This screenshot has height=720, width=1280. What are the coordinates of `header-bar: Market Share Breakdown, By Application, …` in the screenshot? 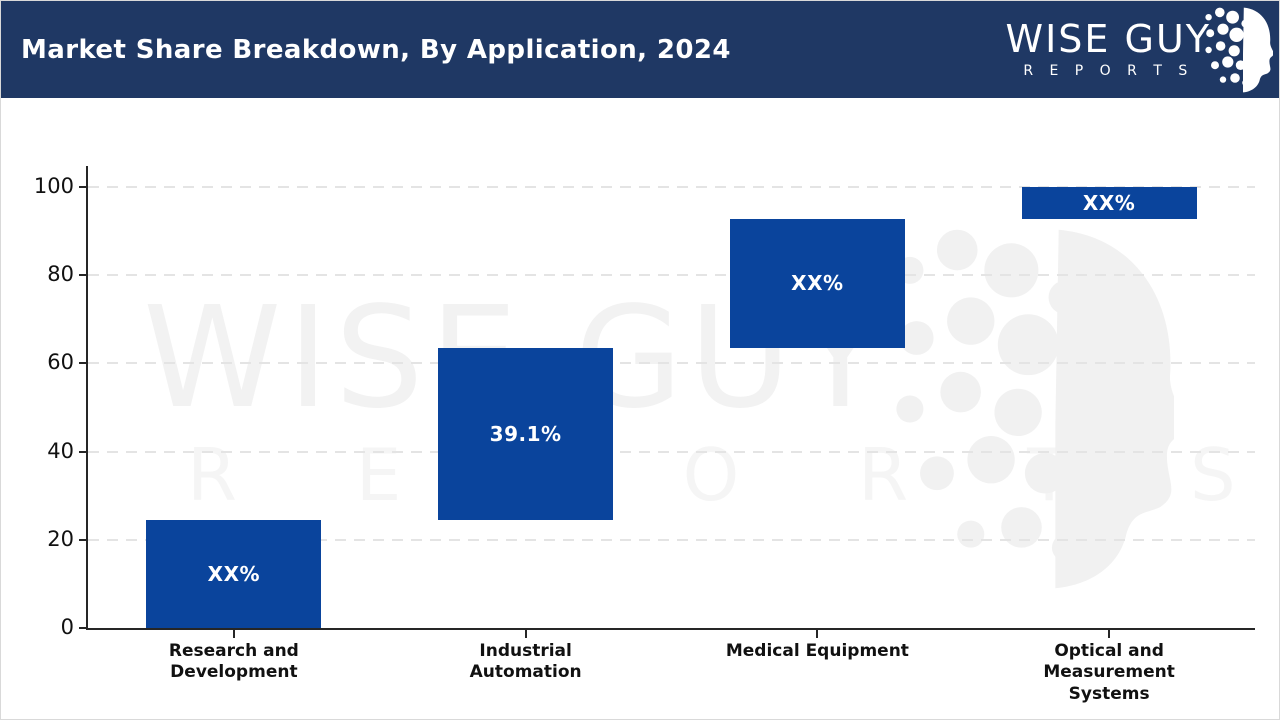 It's located at (640, 49).